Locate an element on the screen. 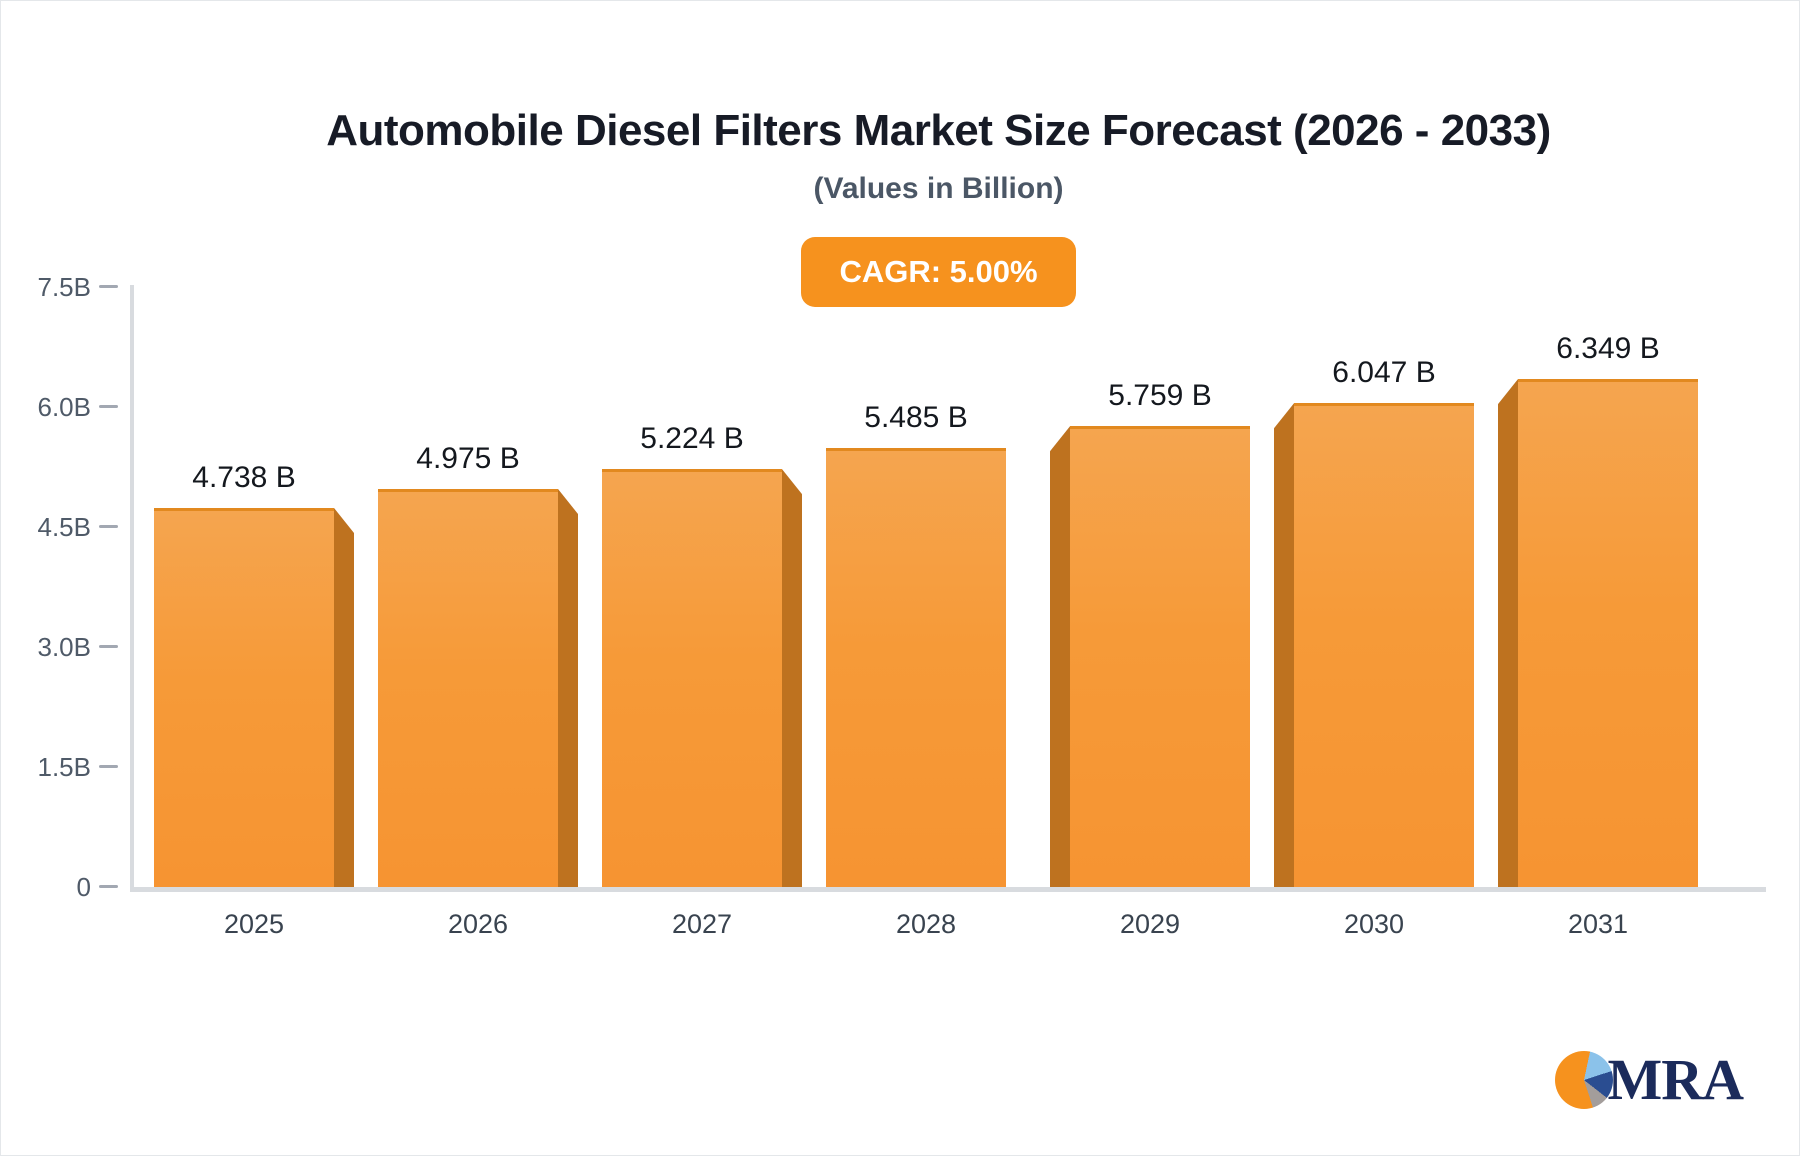 Image resolution: width=1800 pixels, height=1156 pixels. bar-value-label: 6.047 B is located at coordinates (1384, 373).